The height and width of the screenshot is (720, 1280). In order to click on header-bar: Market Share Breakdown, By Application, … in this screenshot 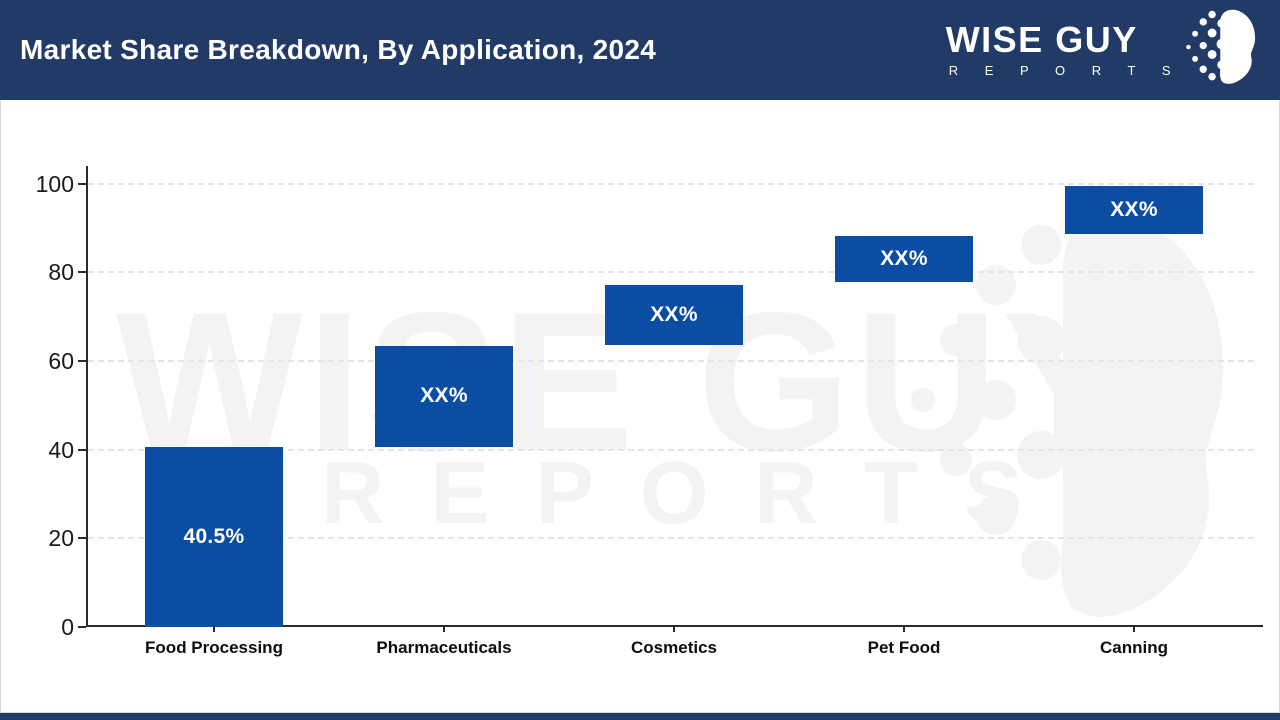, I will do `click(640, 50)`.